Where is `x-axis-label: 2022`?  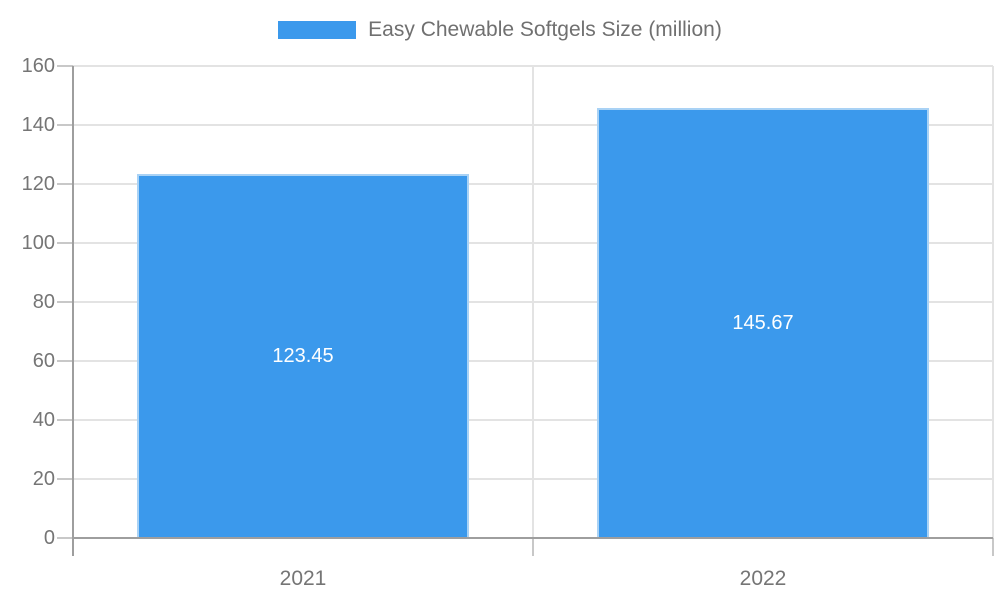 x-axis-label: 2022 is located at coordinates (763, 578).